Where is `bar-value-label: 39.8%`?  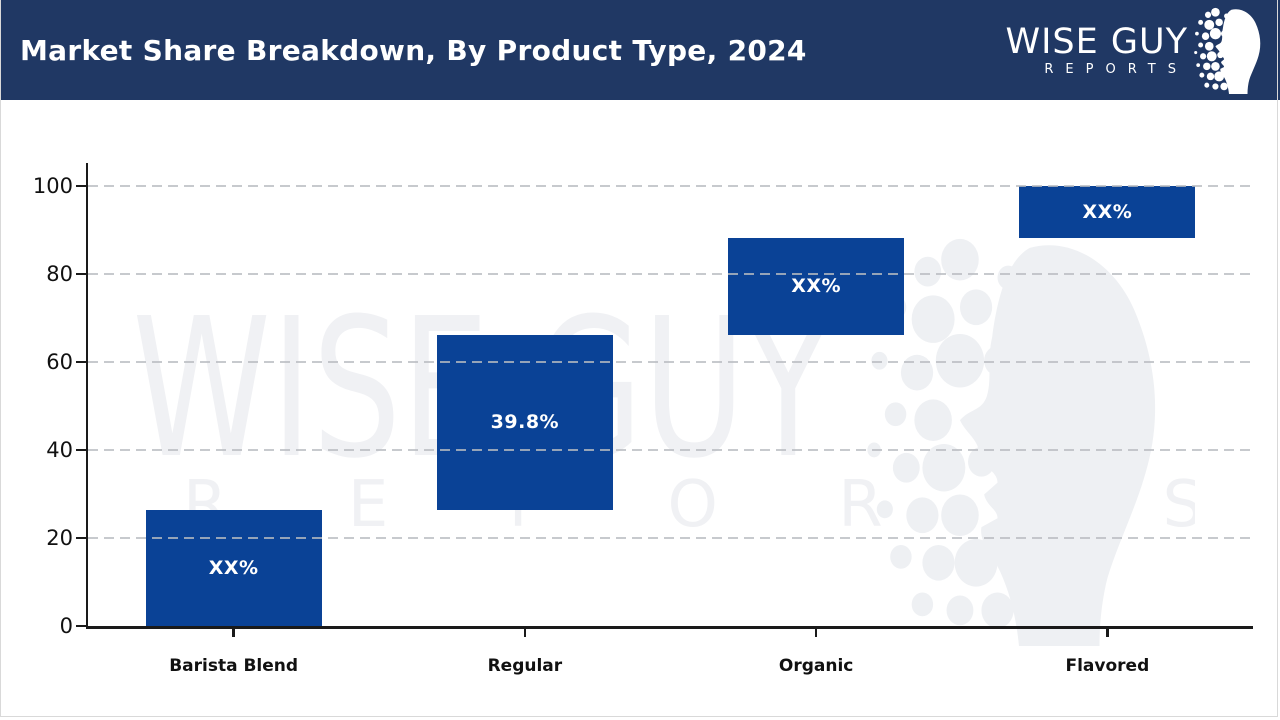 bar-value-label: 39.8% is located at coordinates (525, 422).